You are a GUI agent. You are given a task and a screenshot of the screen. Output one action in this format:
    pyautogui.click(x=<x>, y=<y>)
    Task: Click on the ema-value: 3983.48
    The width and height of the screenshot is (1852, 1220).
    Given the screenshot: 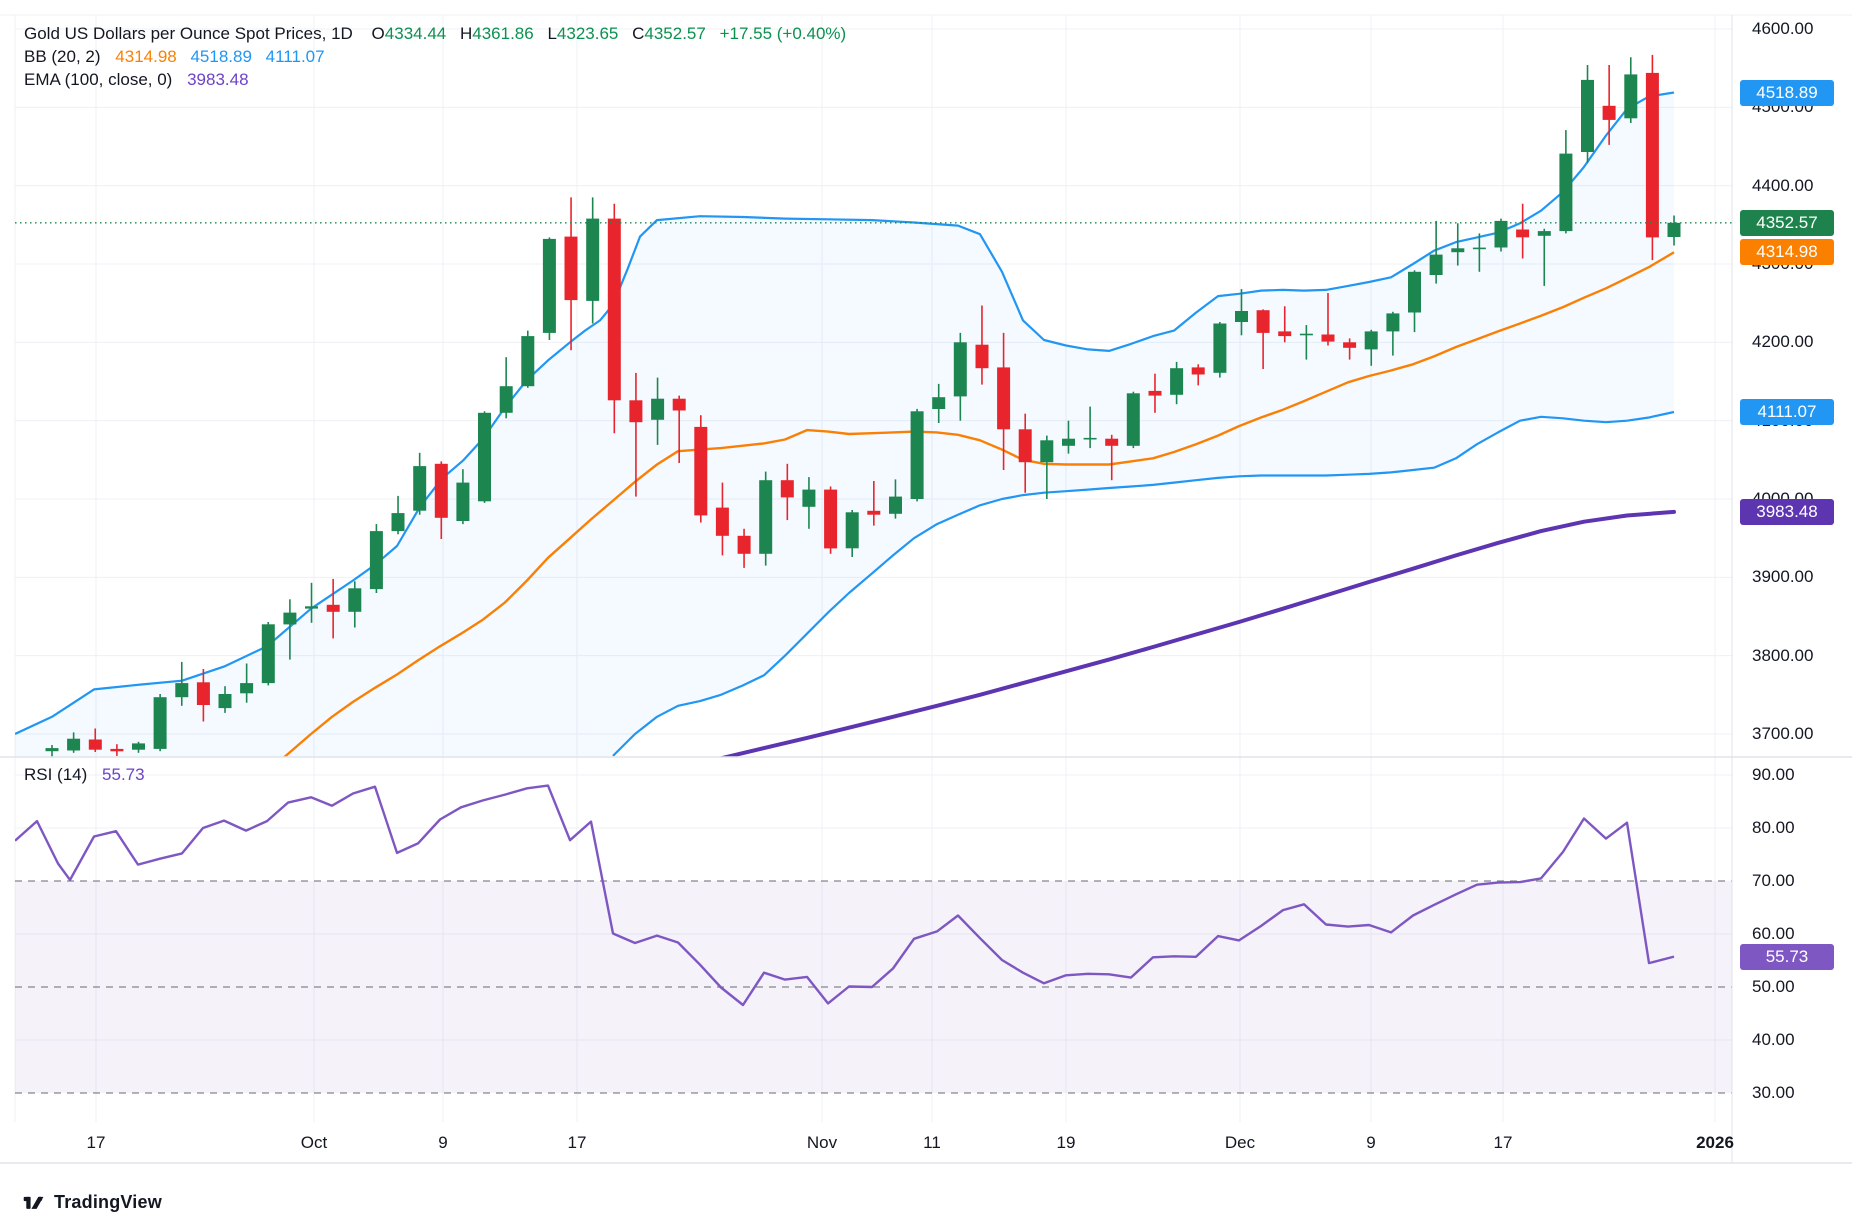 What is the action you would take?
    pyautogui.click(x=218, y=79)
    